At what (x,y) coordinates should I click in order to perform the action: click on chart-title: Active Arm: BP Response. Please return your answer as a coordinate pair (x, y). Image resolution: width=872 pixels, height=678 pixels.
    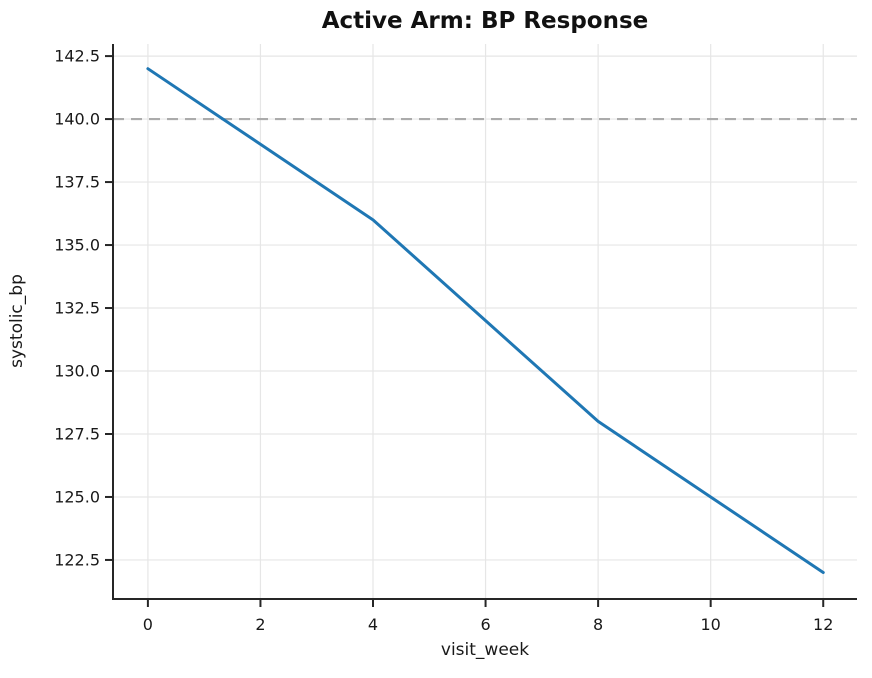
    Looking at the image, I should click on (485, 21).